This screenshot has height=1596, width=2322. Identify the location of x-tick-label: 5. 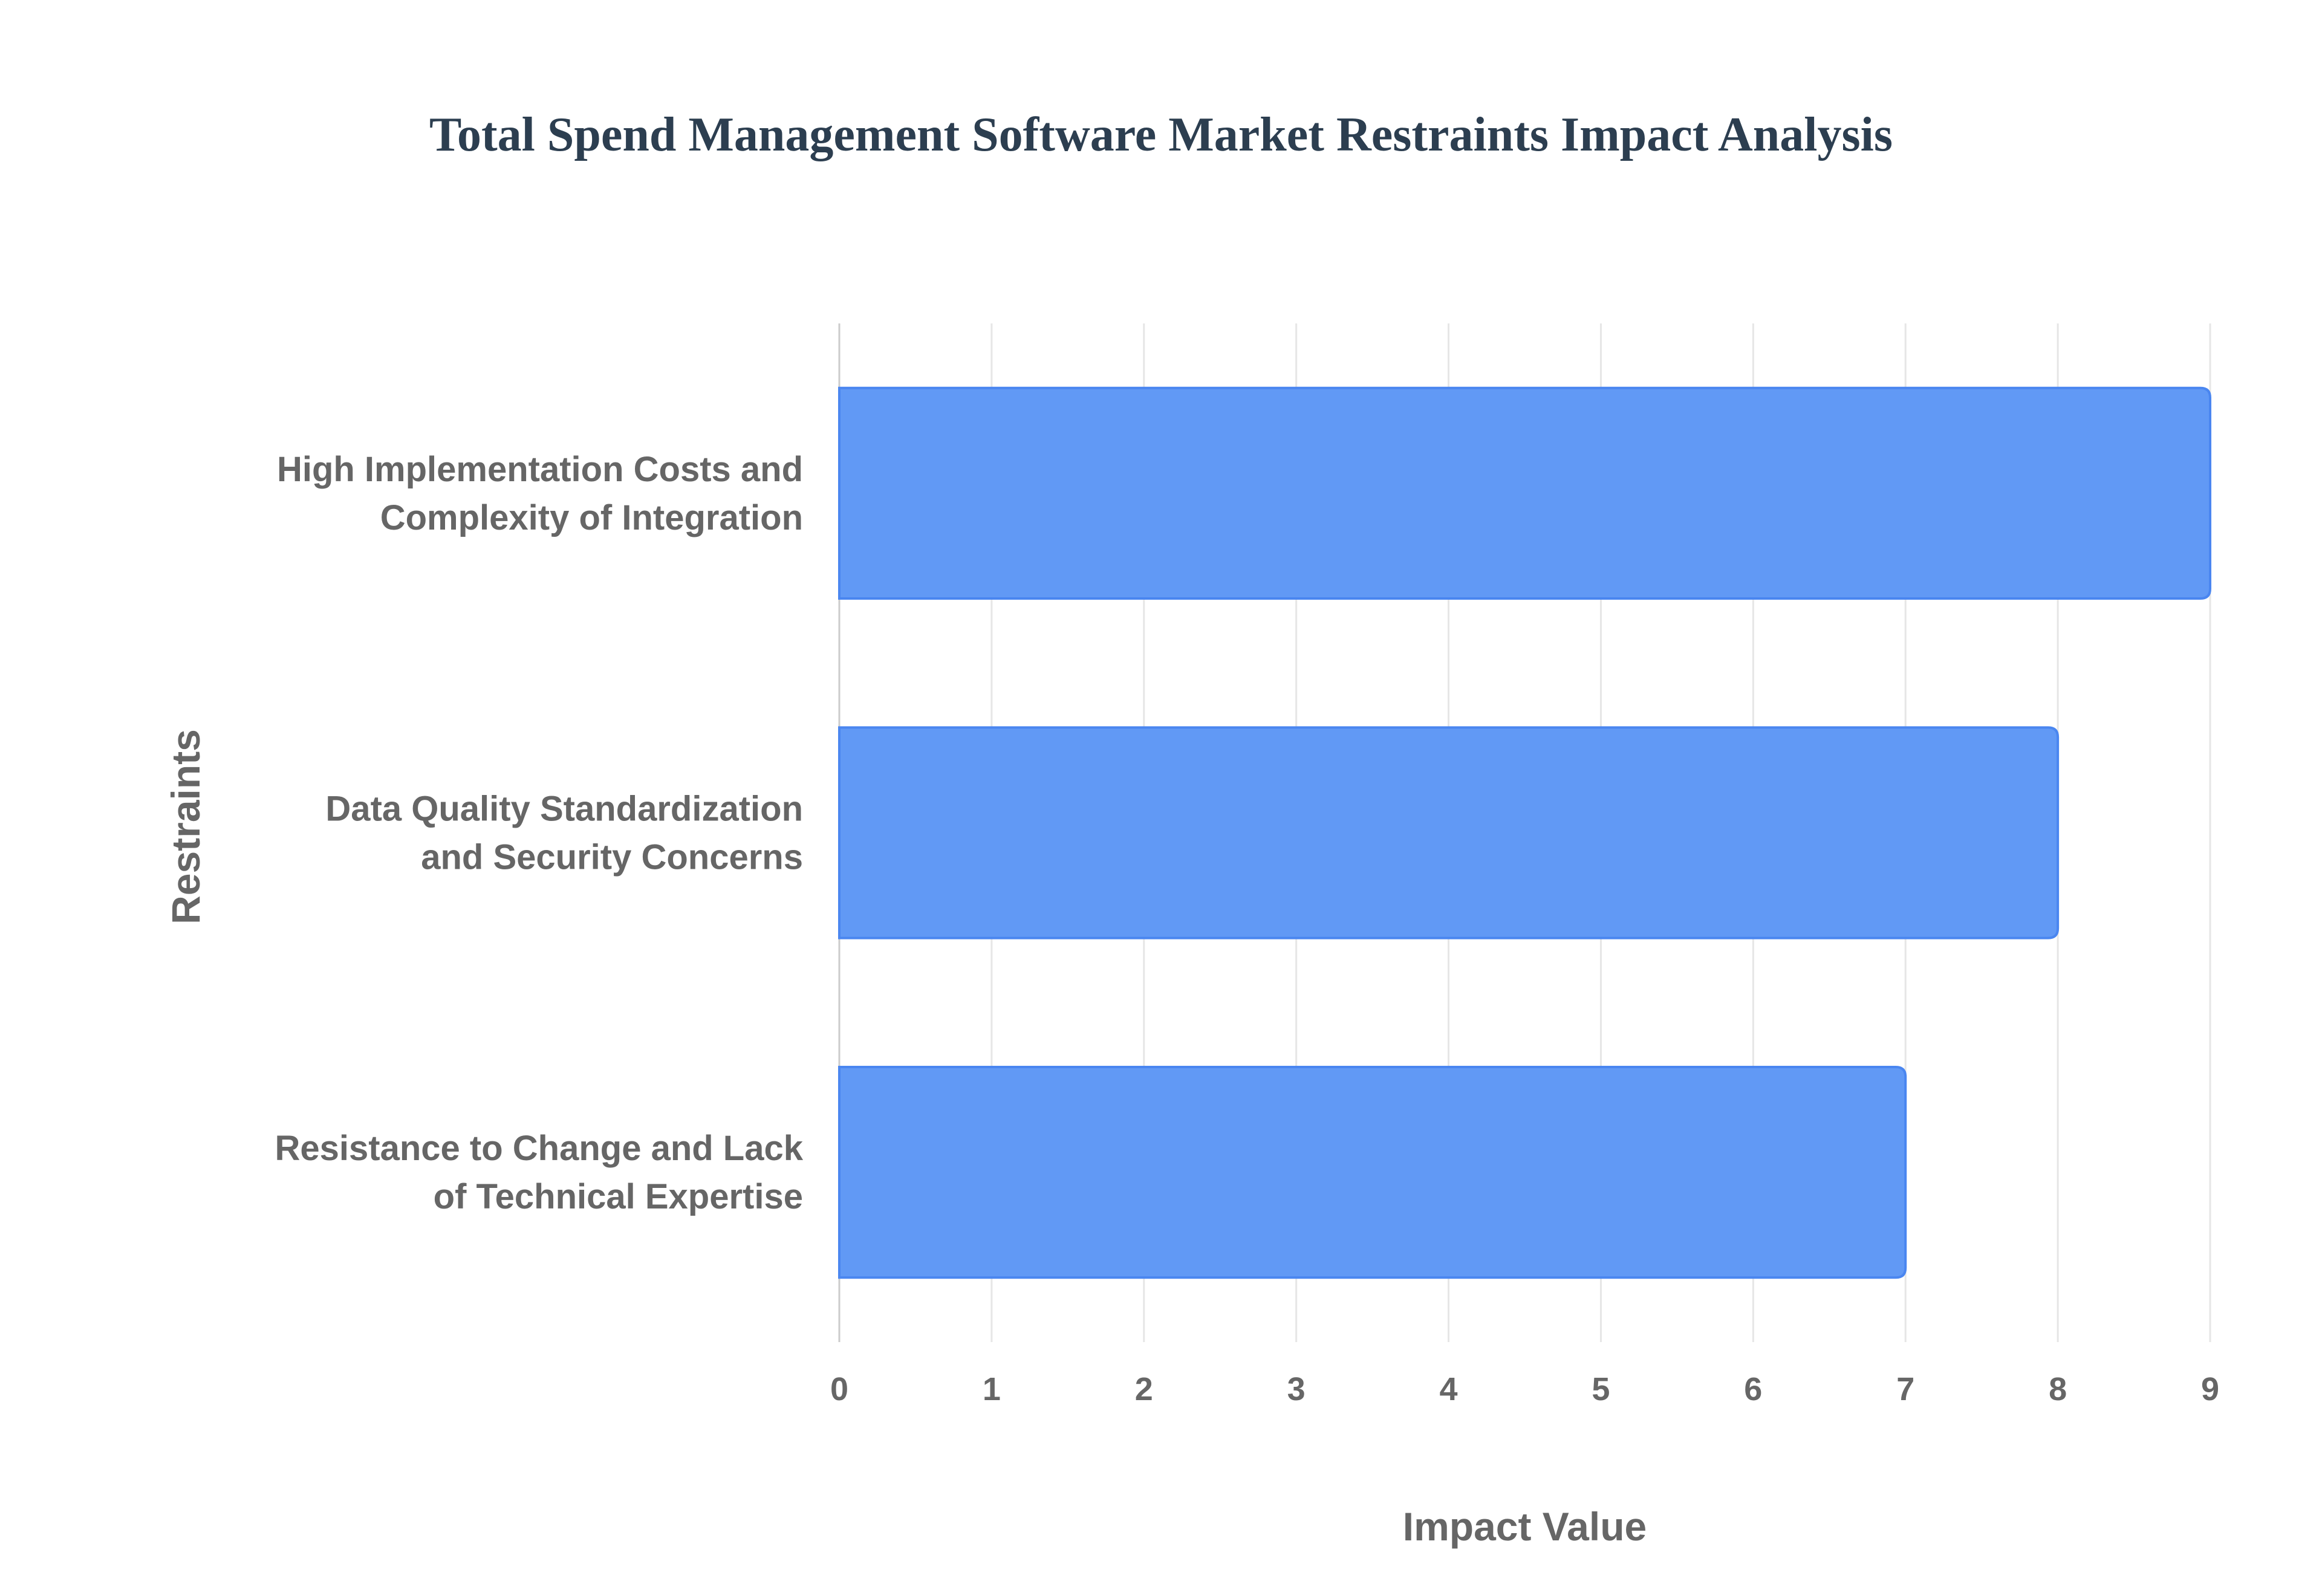
(1601, 1389).